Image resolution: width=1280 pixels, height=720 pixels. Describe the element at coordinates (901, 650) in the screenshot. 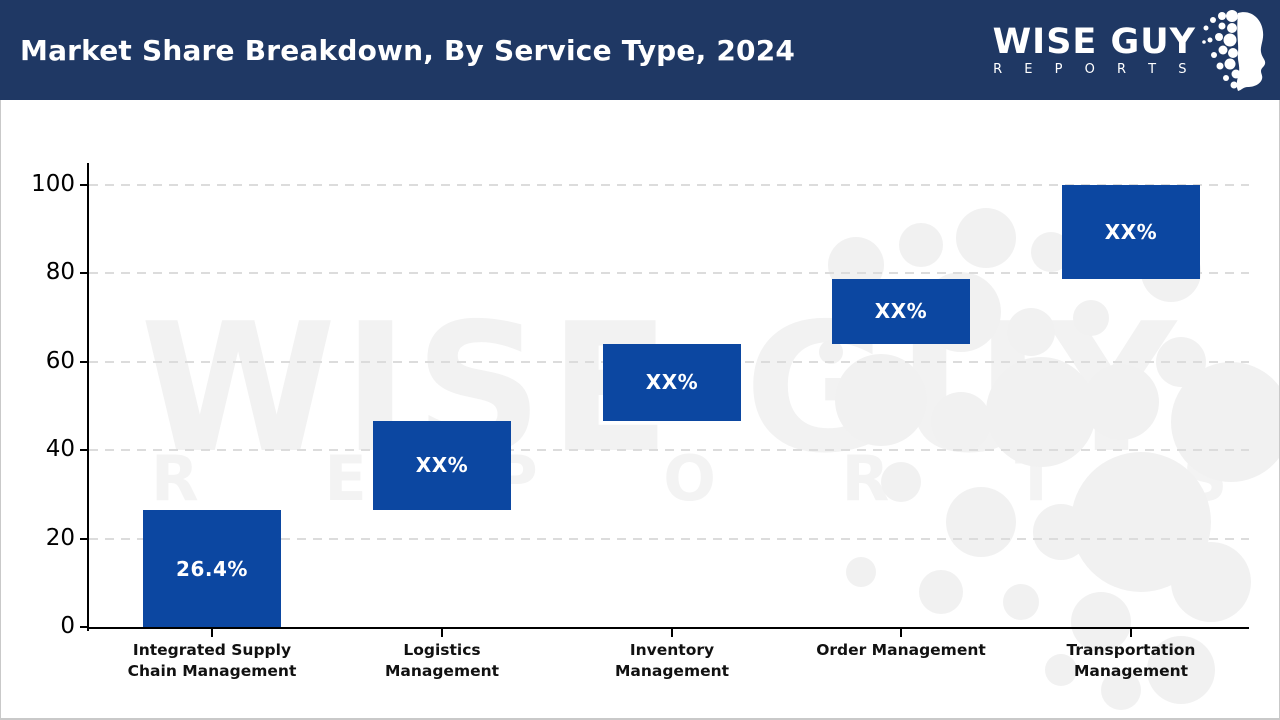

I see `category-label: Order Management` at that location.